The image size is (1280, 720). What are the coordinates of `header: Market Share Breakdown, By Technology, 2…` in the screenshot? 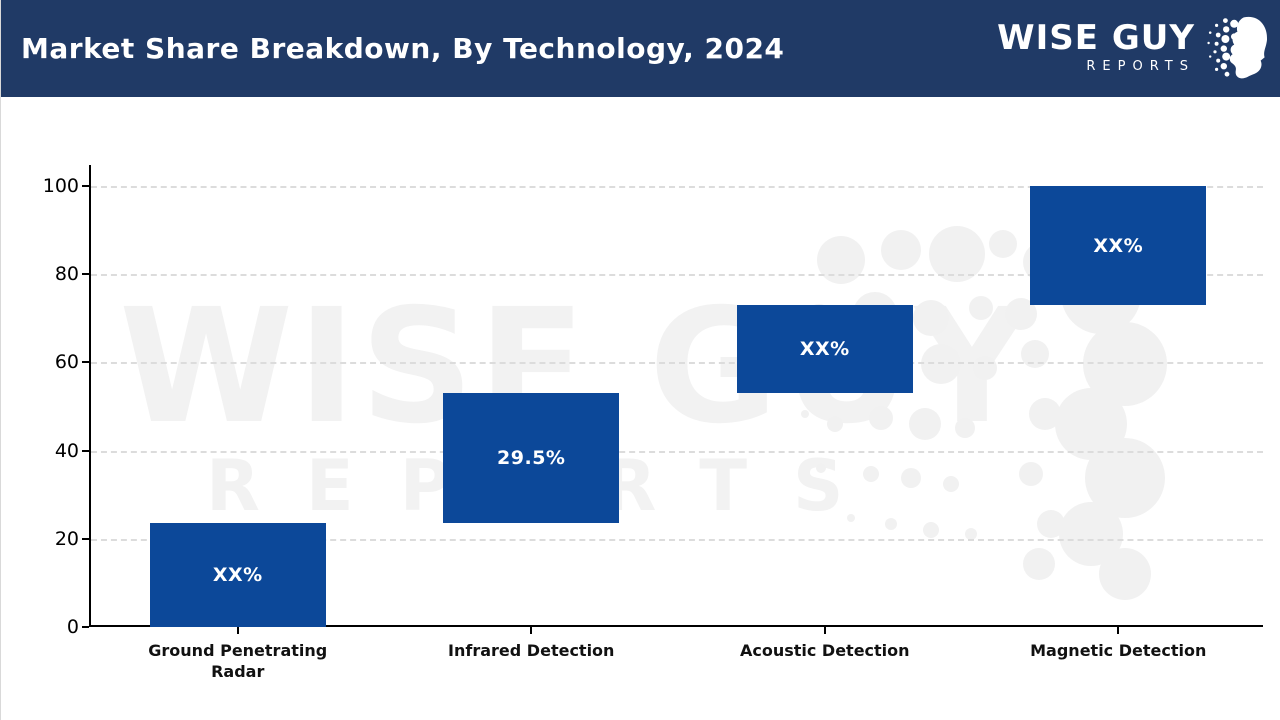 It's located at (640, 48).